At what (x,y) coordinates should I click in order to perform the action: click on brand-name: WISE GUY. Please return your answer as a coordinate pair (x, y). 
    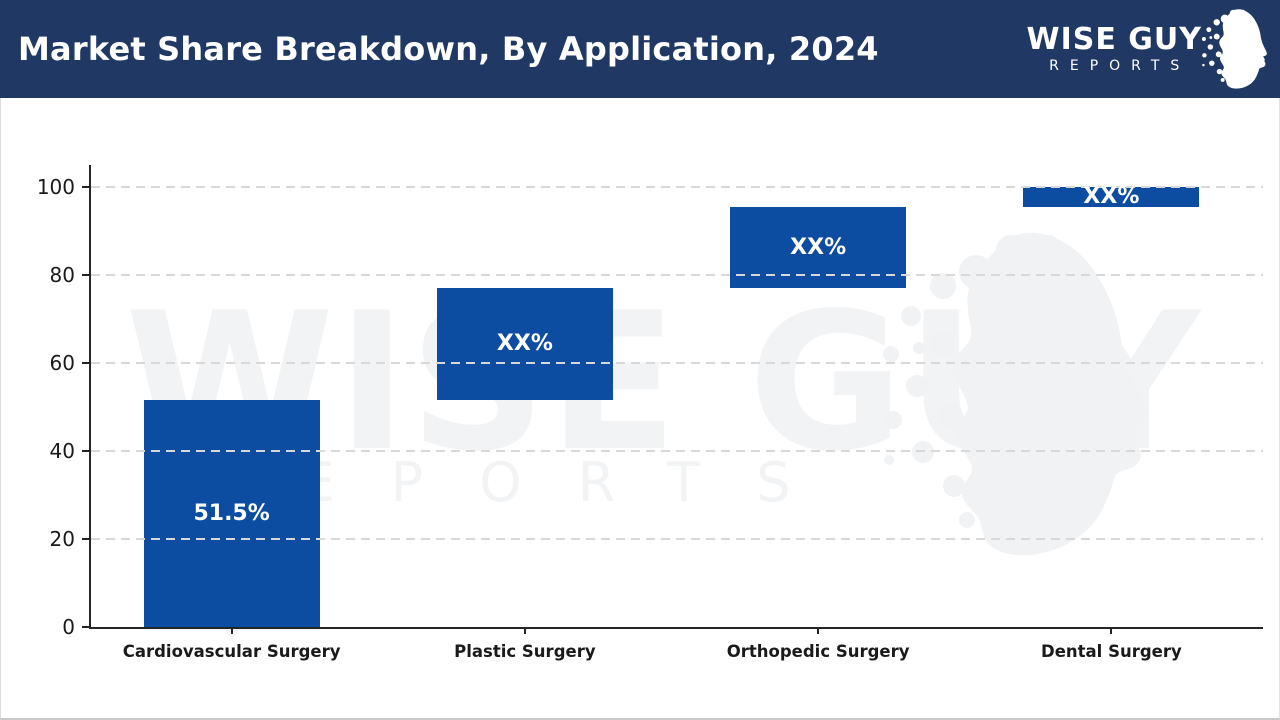
    Looking at the image, I should click on (1114, 39).